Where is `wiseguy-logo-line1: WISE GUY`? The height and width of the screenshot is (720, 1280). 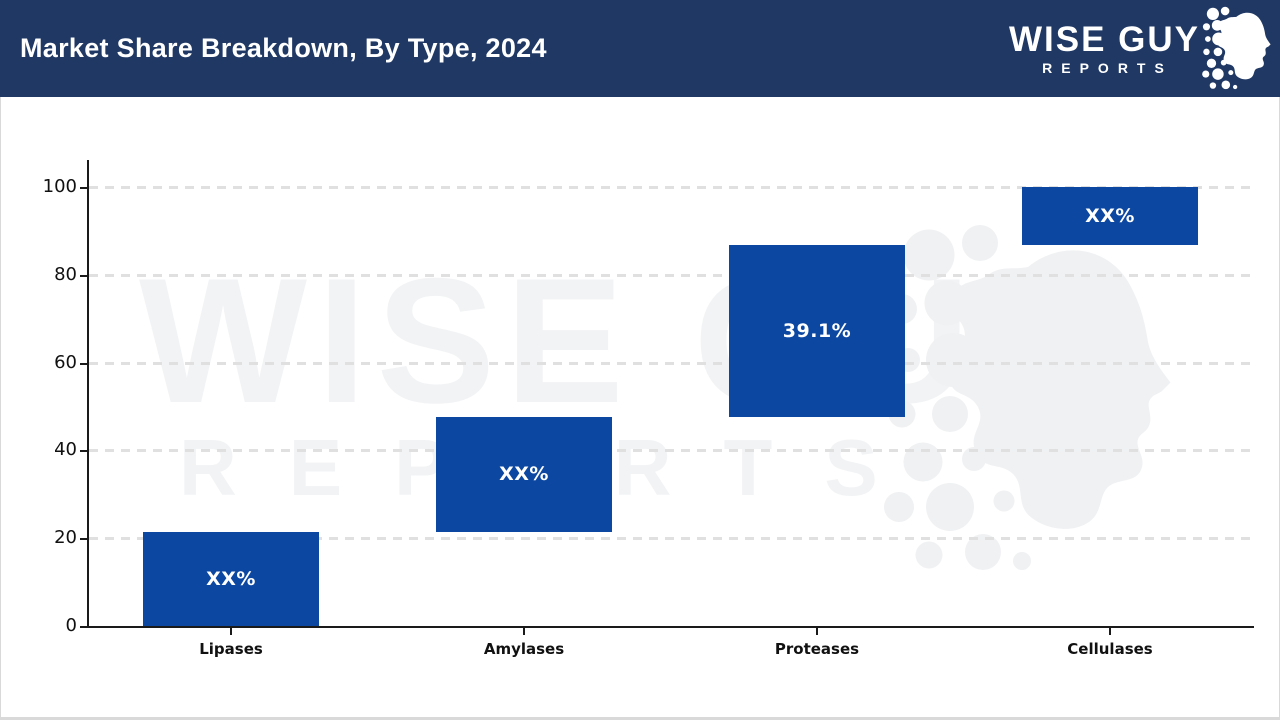
wiseguy-logo-line1: WISE GUY is located at coordinates (1104, 40).